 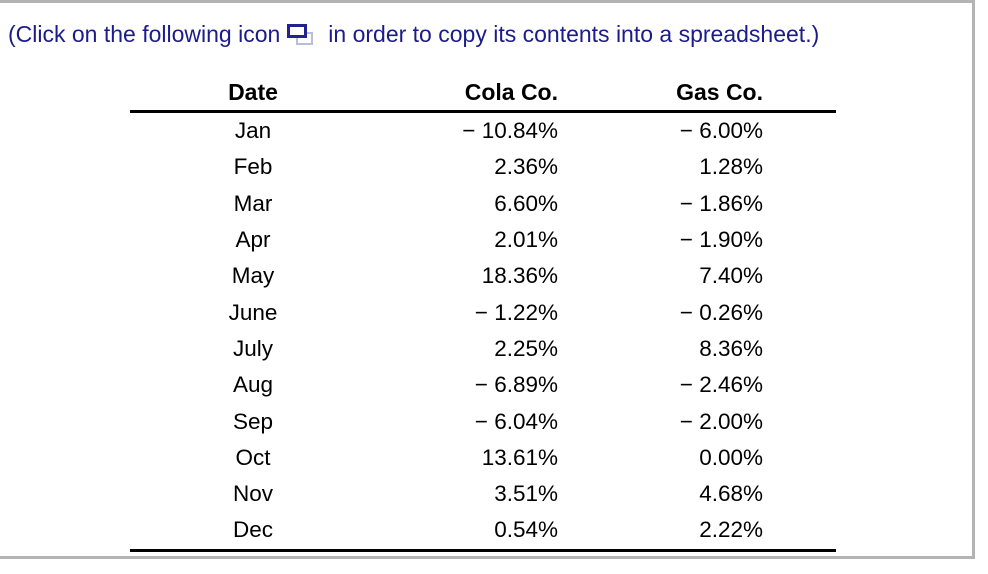 What do you see at coordinates (721, 240) in the screenshot?
I see `gas-cell: − 1.90%` at bounding box center [721, 240].